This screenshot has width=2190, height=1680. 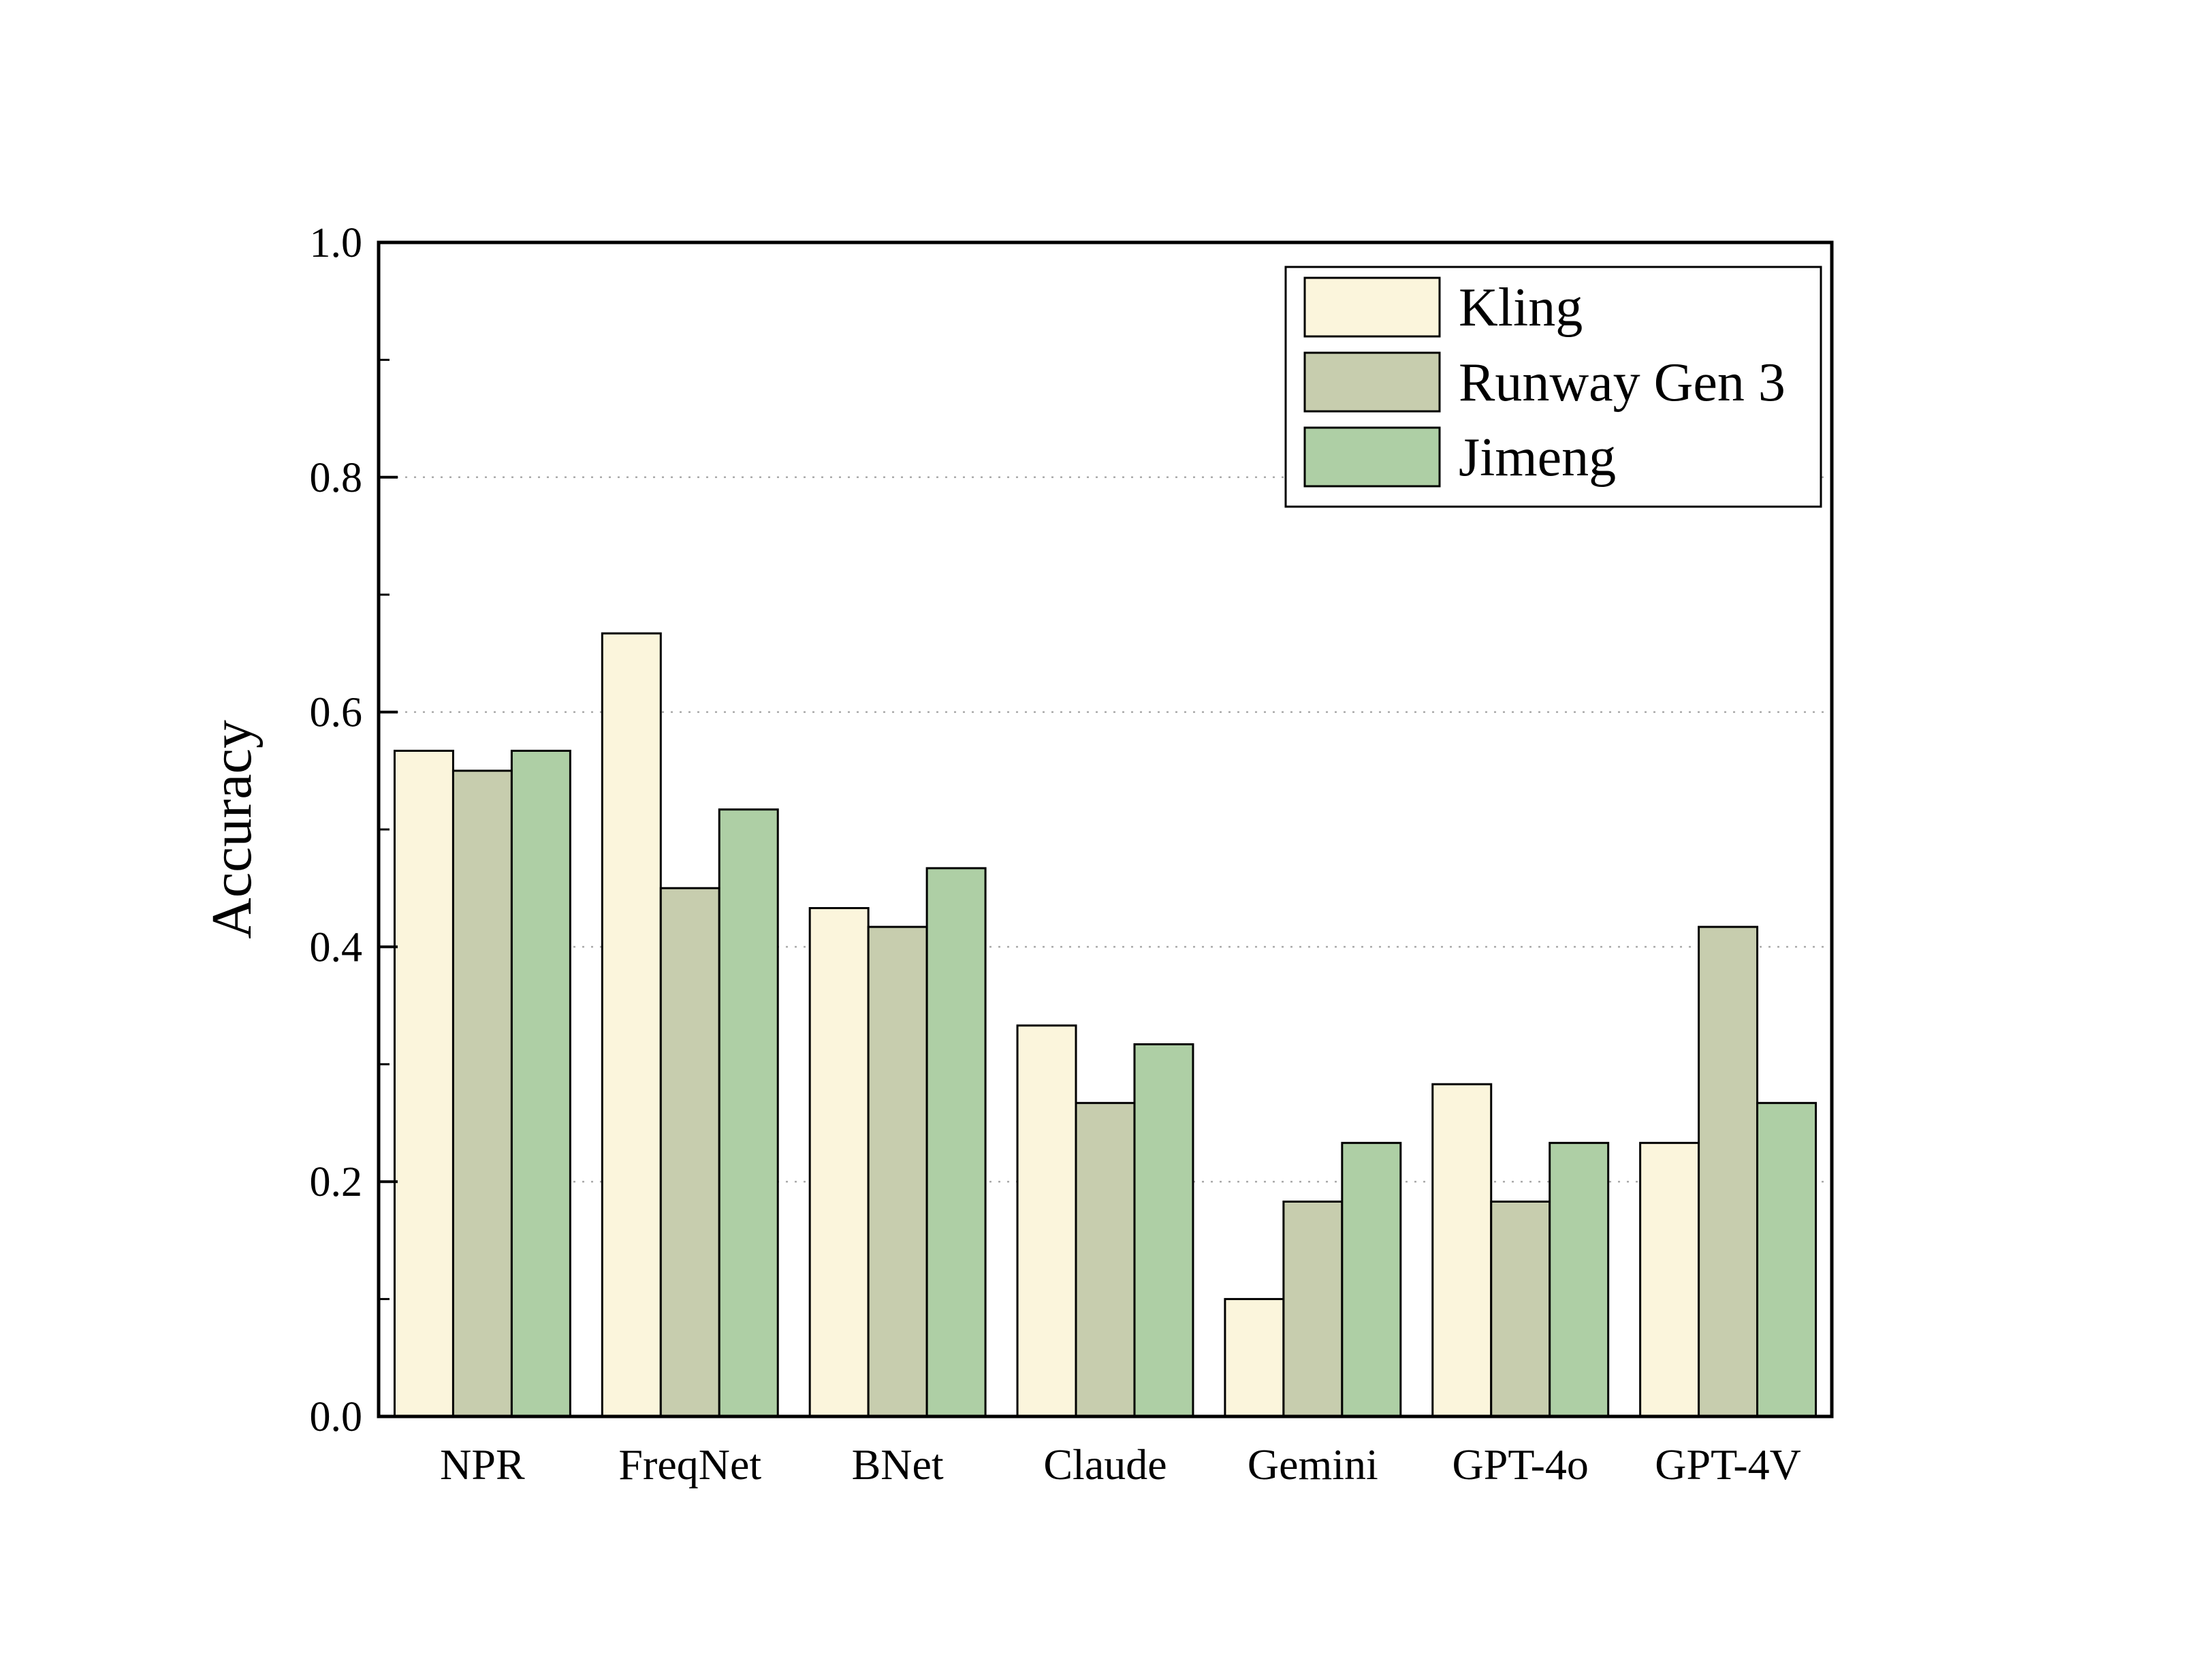 What do you see at coordinates (1537, 458) in the screenshot?
I see `legend-label-jimeng: Jimeng` at bounding box center [1537, 458].